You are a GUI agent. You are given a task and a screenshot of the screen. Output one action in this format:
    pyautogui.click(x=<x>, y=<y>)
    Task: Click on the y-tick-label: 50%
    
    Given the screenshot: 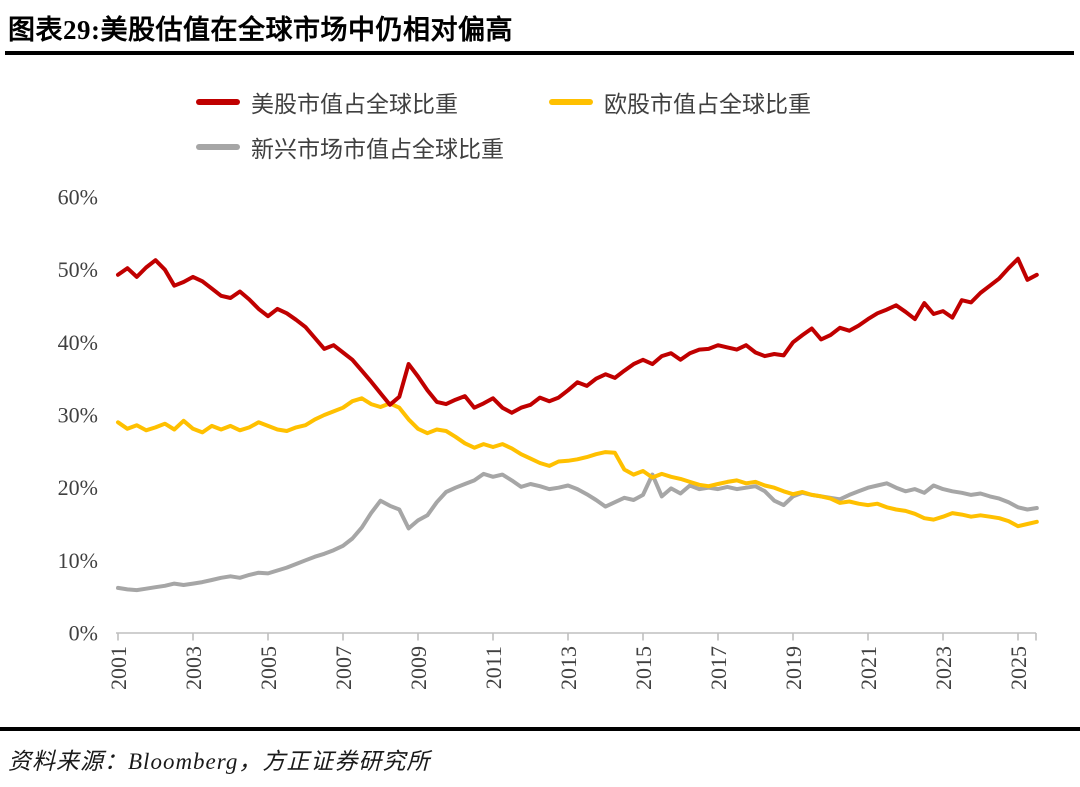 What is the action you would take?
    pyautogui.click(x=78, y=269)
    